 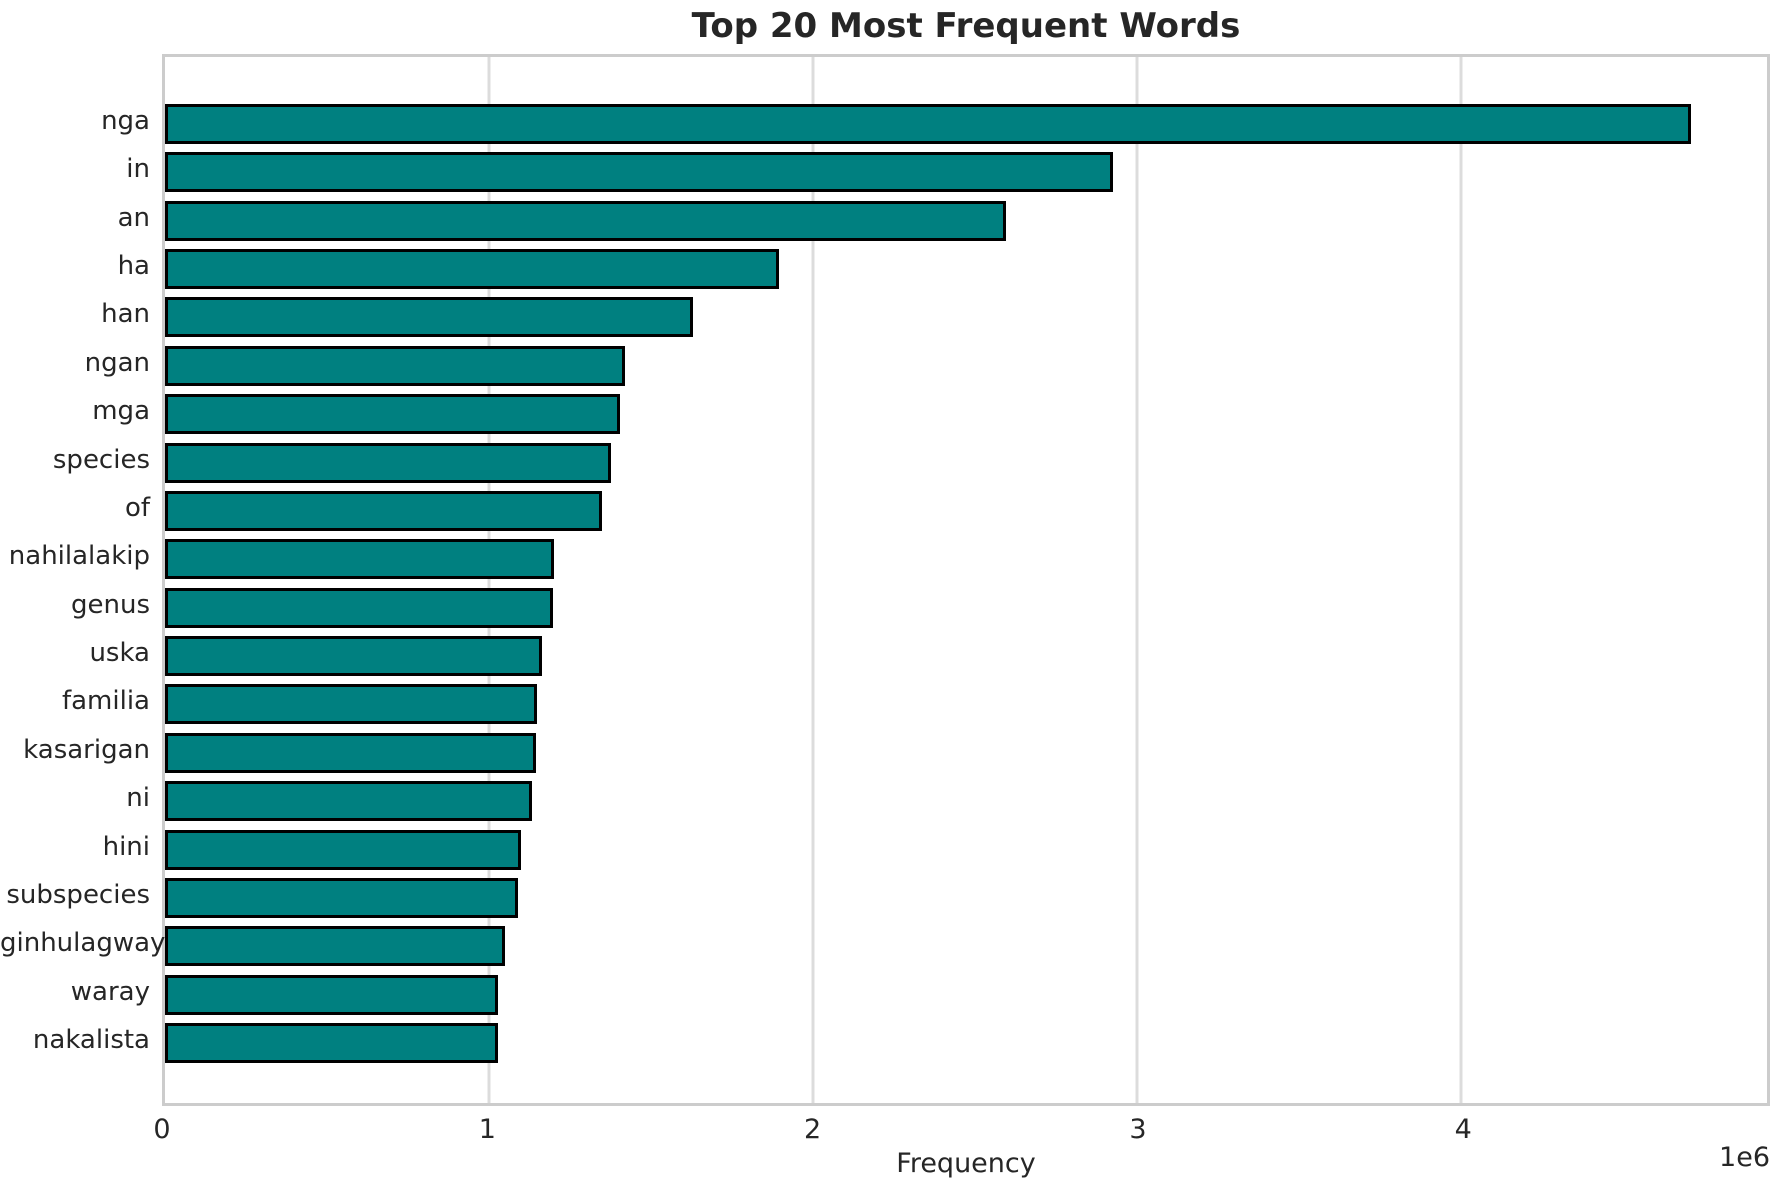 What do you see at coordinates (125, 121) in the screenshot?
I see `y-tick-label: nga` at bounding box center [125, 121].